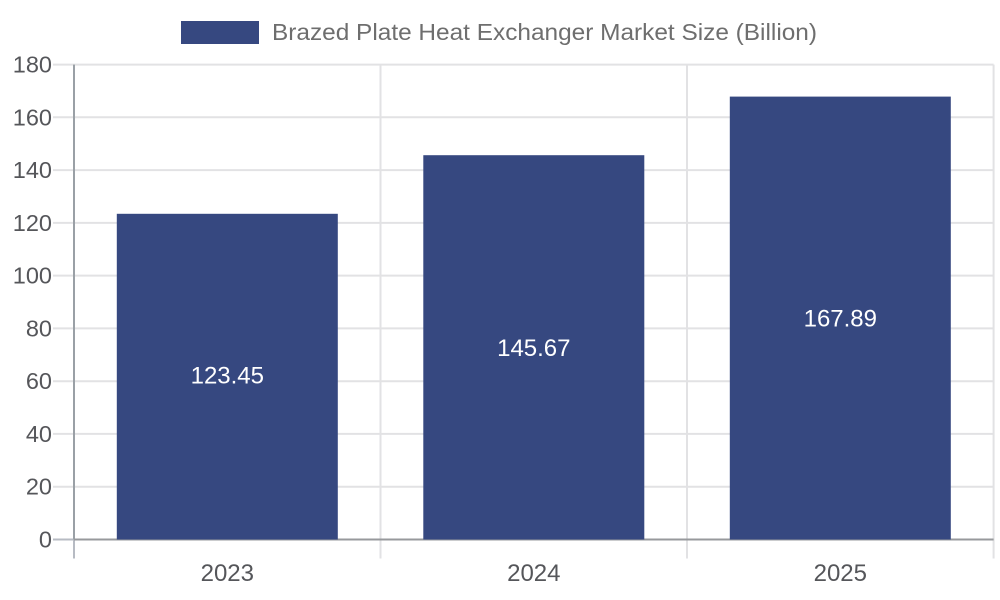 Image resolution: width=1000 pixels, height=600 pixels. I want to click on svg-text: 160, so click(32, 117).